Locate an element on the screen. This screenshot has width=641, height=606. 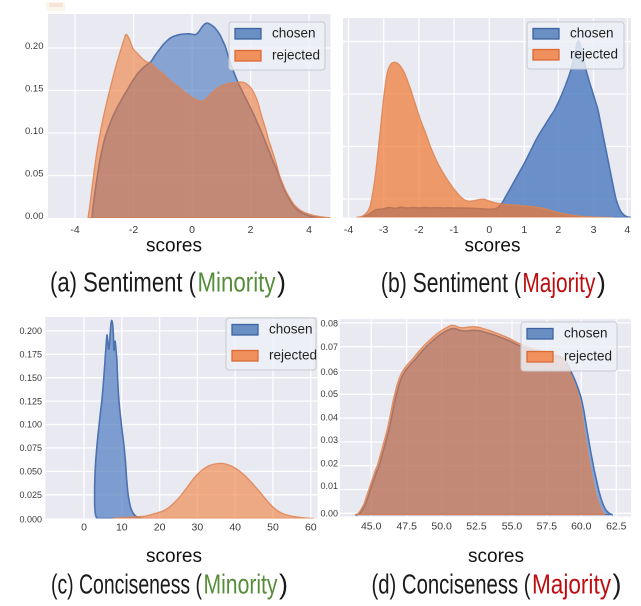
svg-text: 10 is located at coordinates (122, 528).